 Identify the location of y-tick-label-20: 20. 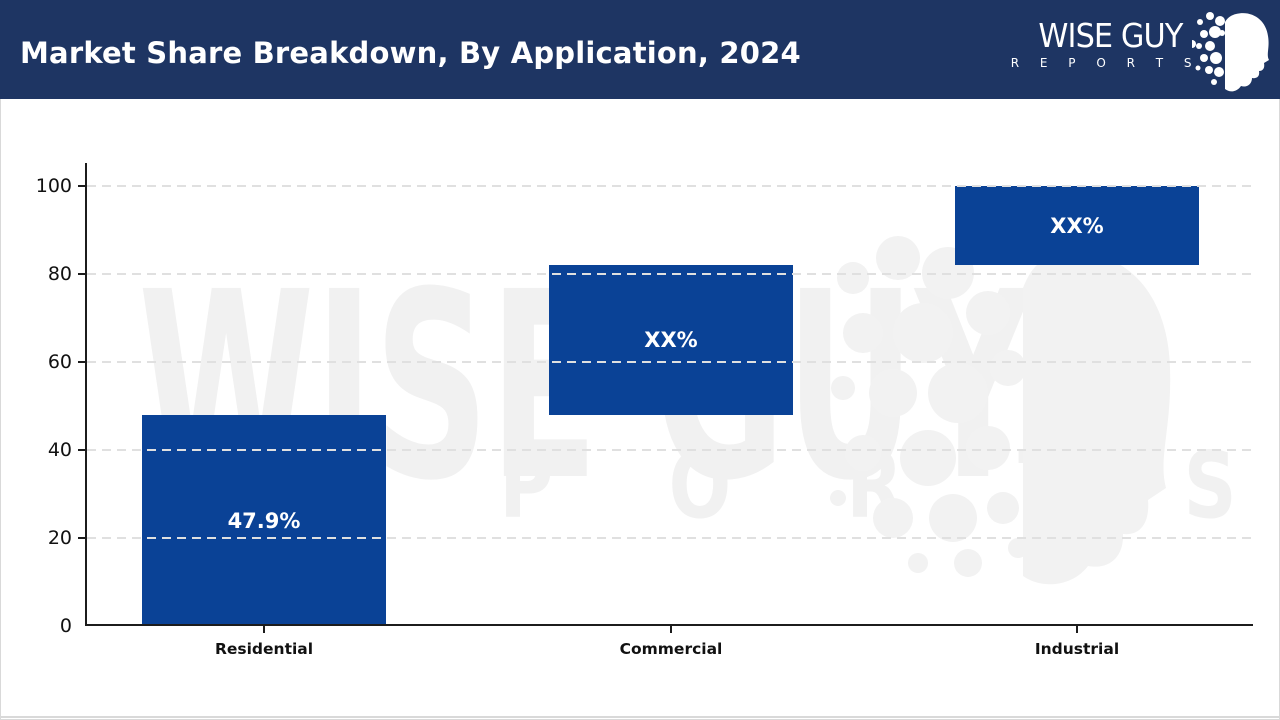
(59, 538).